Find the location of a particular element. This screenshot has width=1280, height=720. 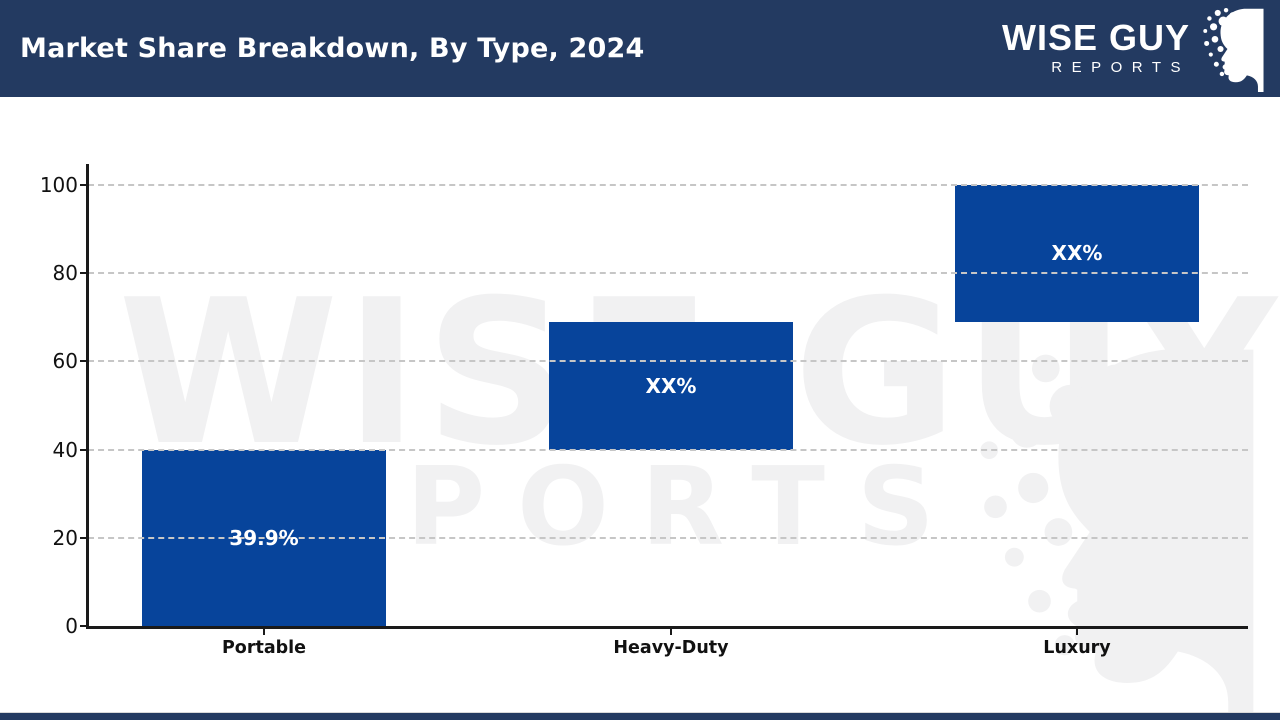

brand-subtitle: REPORTS is located at coordinates (1120, 67).